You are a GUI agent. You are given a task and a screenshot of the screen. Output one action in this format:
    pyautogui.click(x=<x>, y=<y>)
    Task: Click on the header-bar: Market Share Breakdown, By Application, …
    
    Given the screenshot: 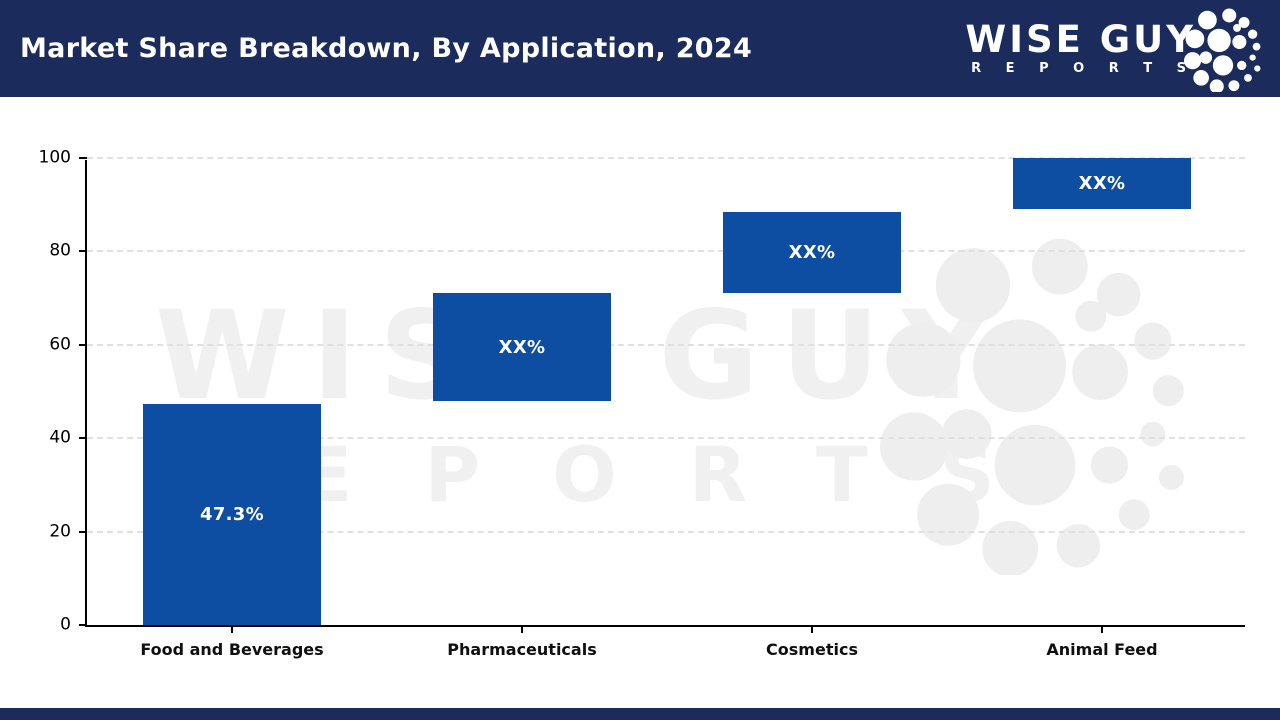 What is the action you would take?
    pyautogui.click(x=640, y=48)
    